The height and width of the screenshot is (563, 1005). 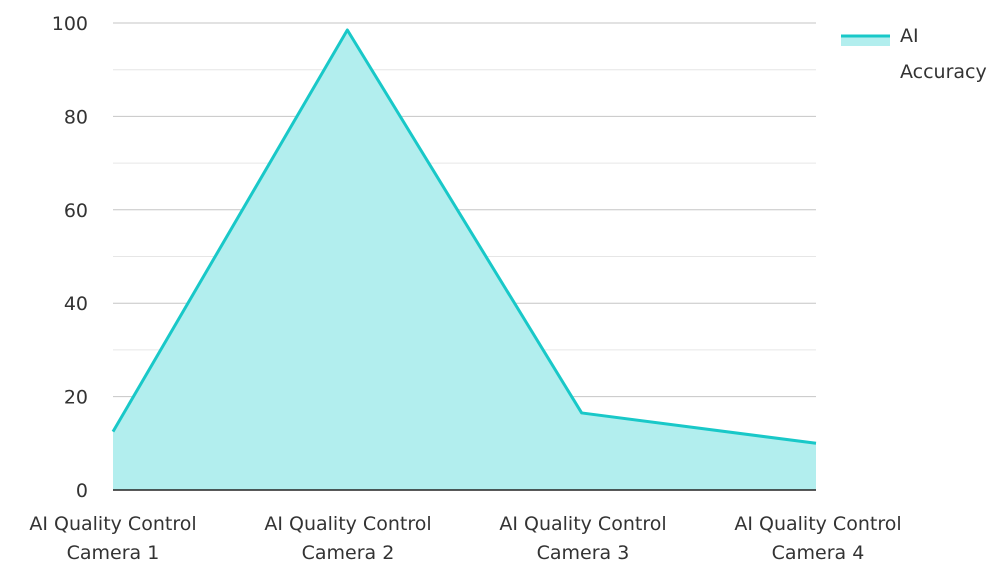 What do you see at coordinates (76, 211) in the screenshot?
I see `y-tick-label: 60` at bounding box center [76, 211].